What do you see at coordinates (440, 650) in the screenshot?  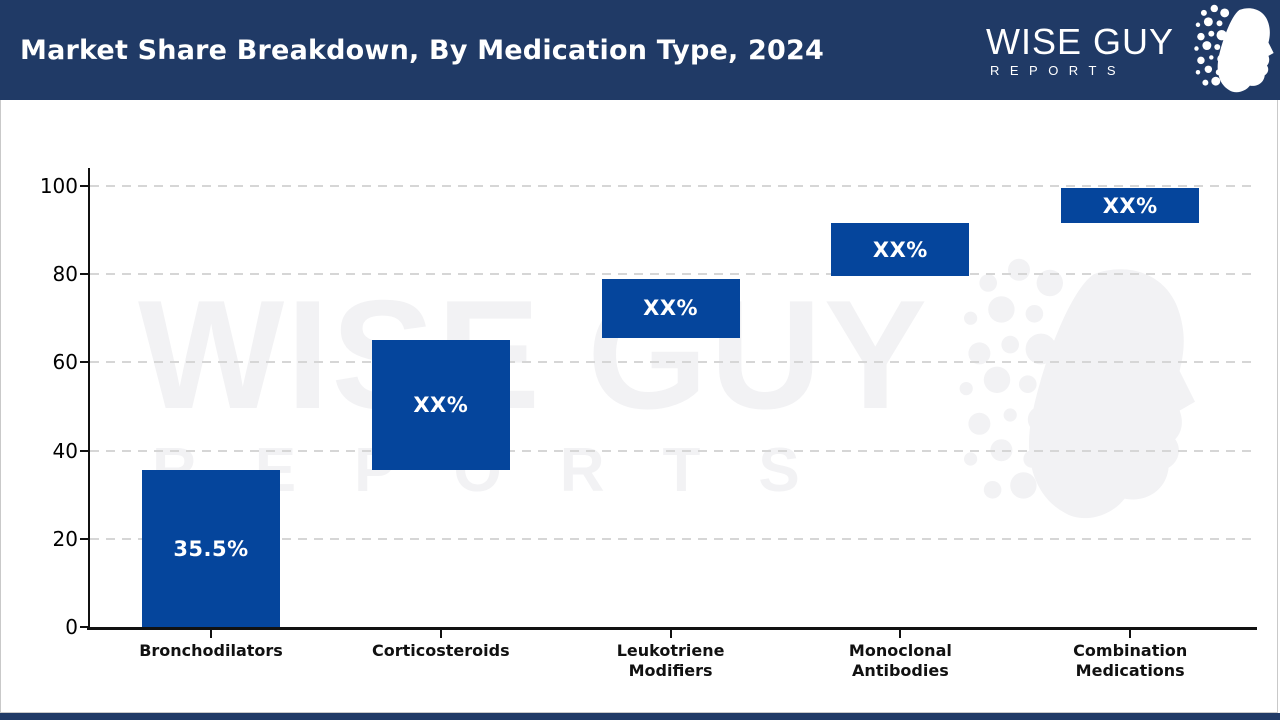 I see `x-category-label: Corticosteroids` at bounding box center [440, 650].